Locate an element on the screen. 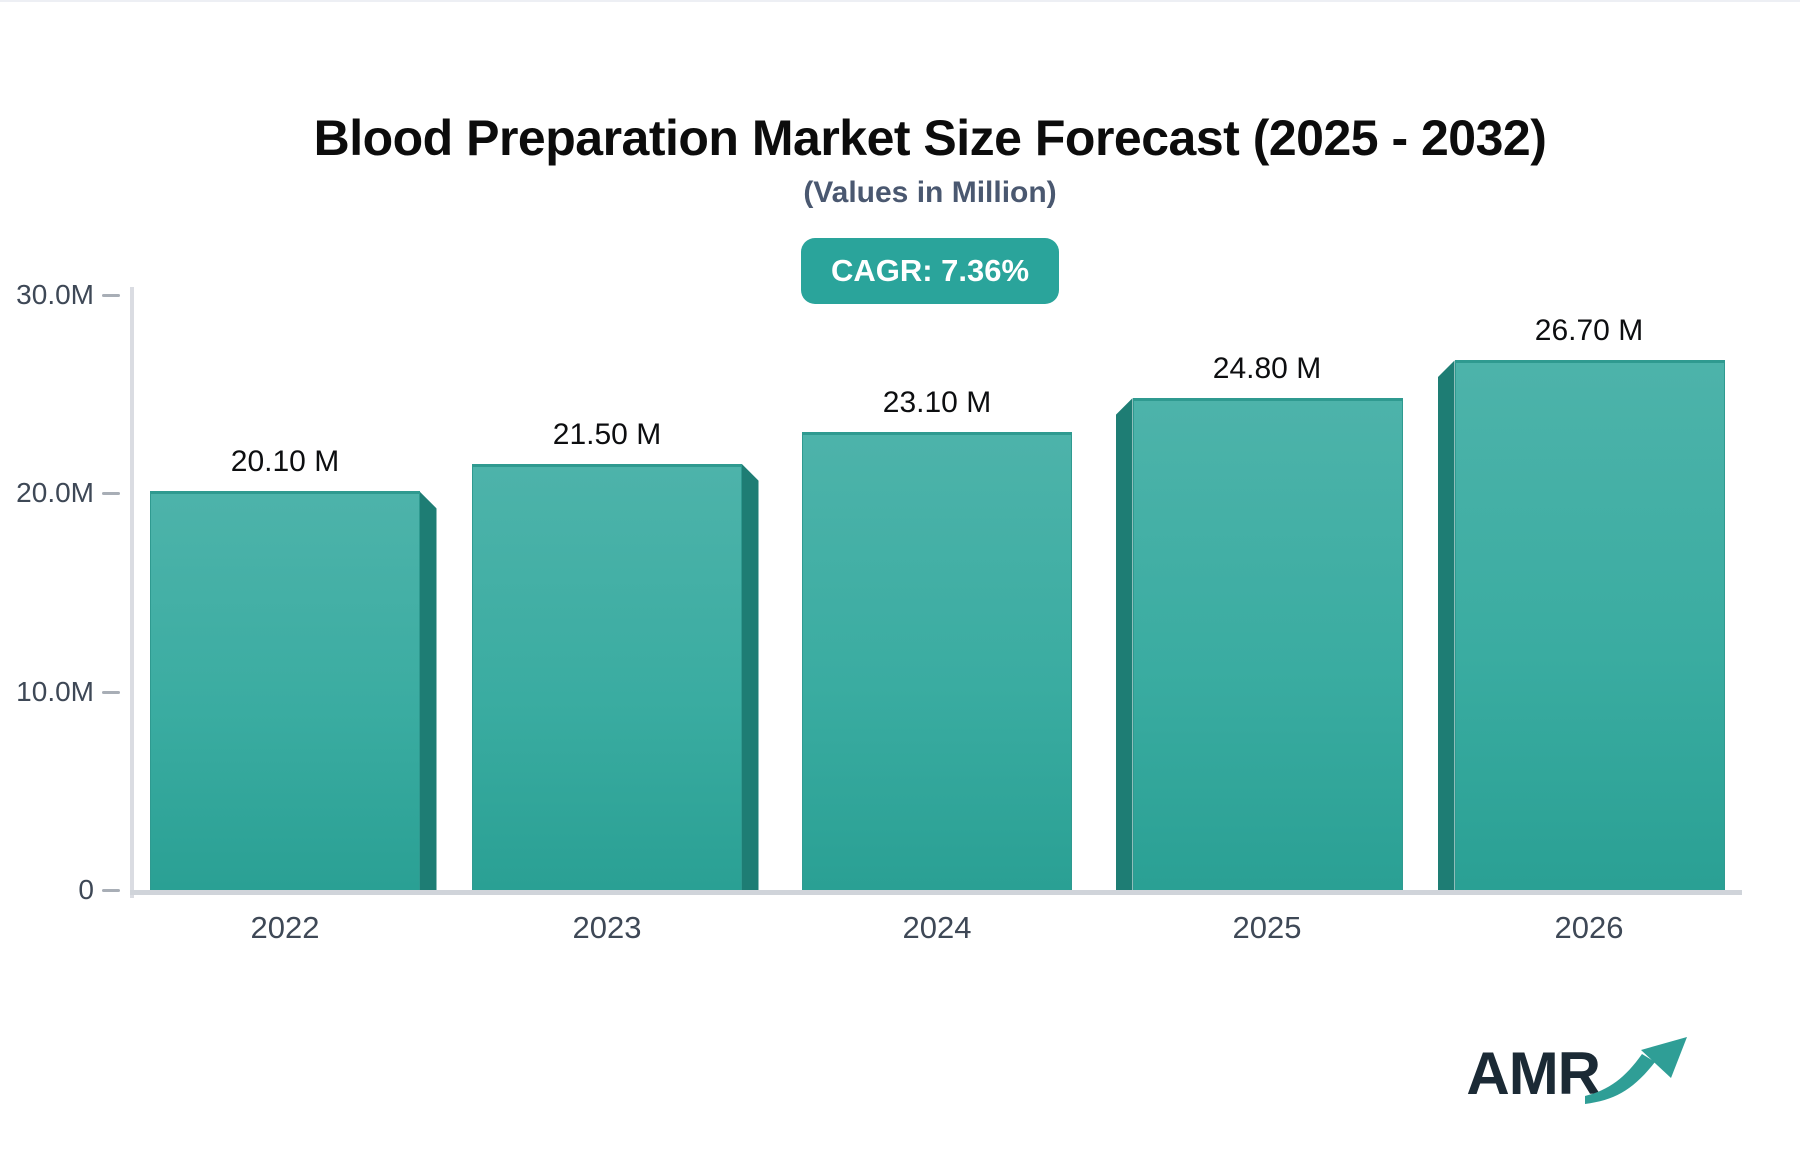 This screenshot has height=1158, width=1800. bar-2023 is located at coordinates (615, 676).